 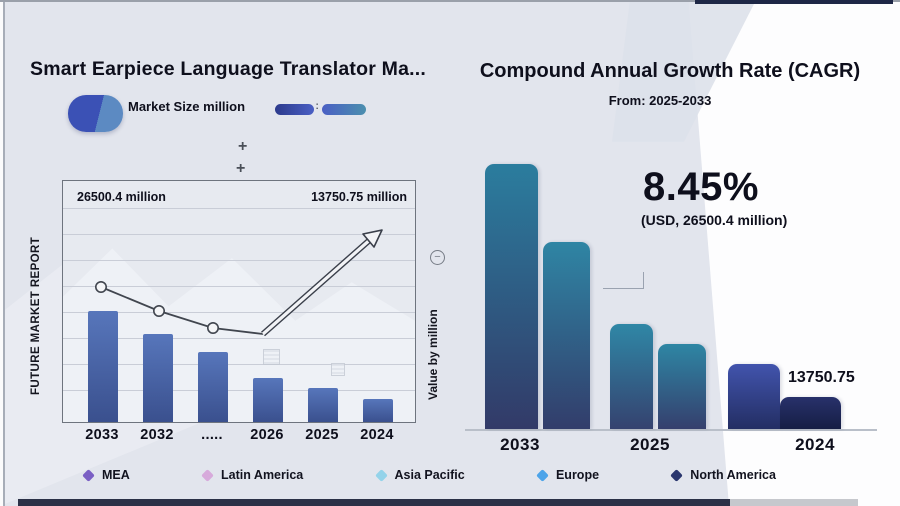 I want to click on annotation-end-value: 26500.4 million, so click(x=121, y=197).